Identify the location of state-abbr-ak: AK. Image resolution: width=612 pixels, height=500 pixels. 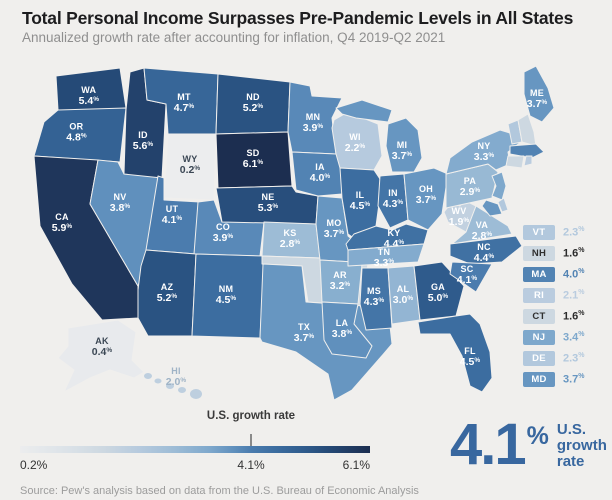
(102, 341).